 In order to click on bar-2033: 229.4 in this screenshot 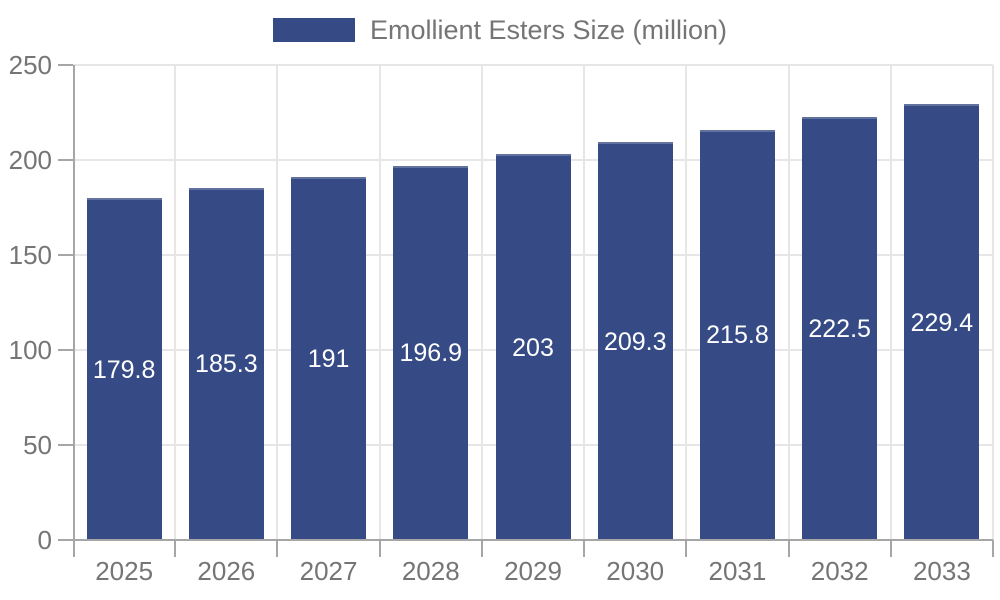, I will do `click(942, 322)`.